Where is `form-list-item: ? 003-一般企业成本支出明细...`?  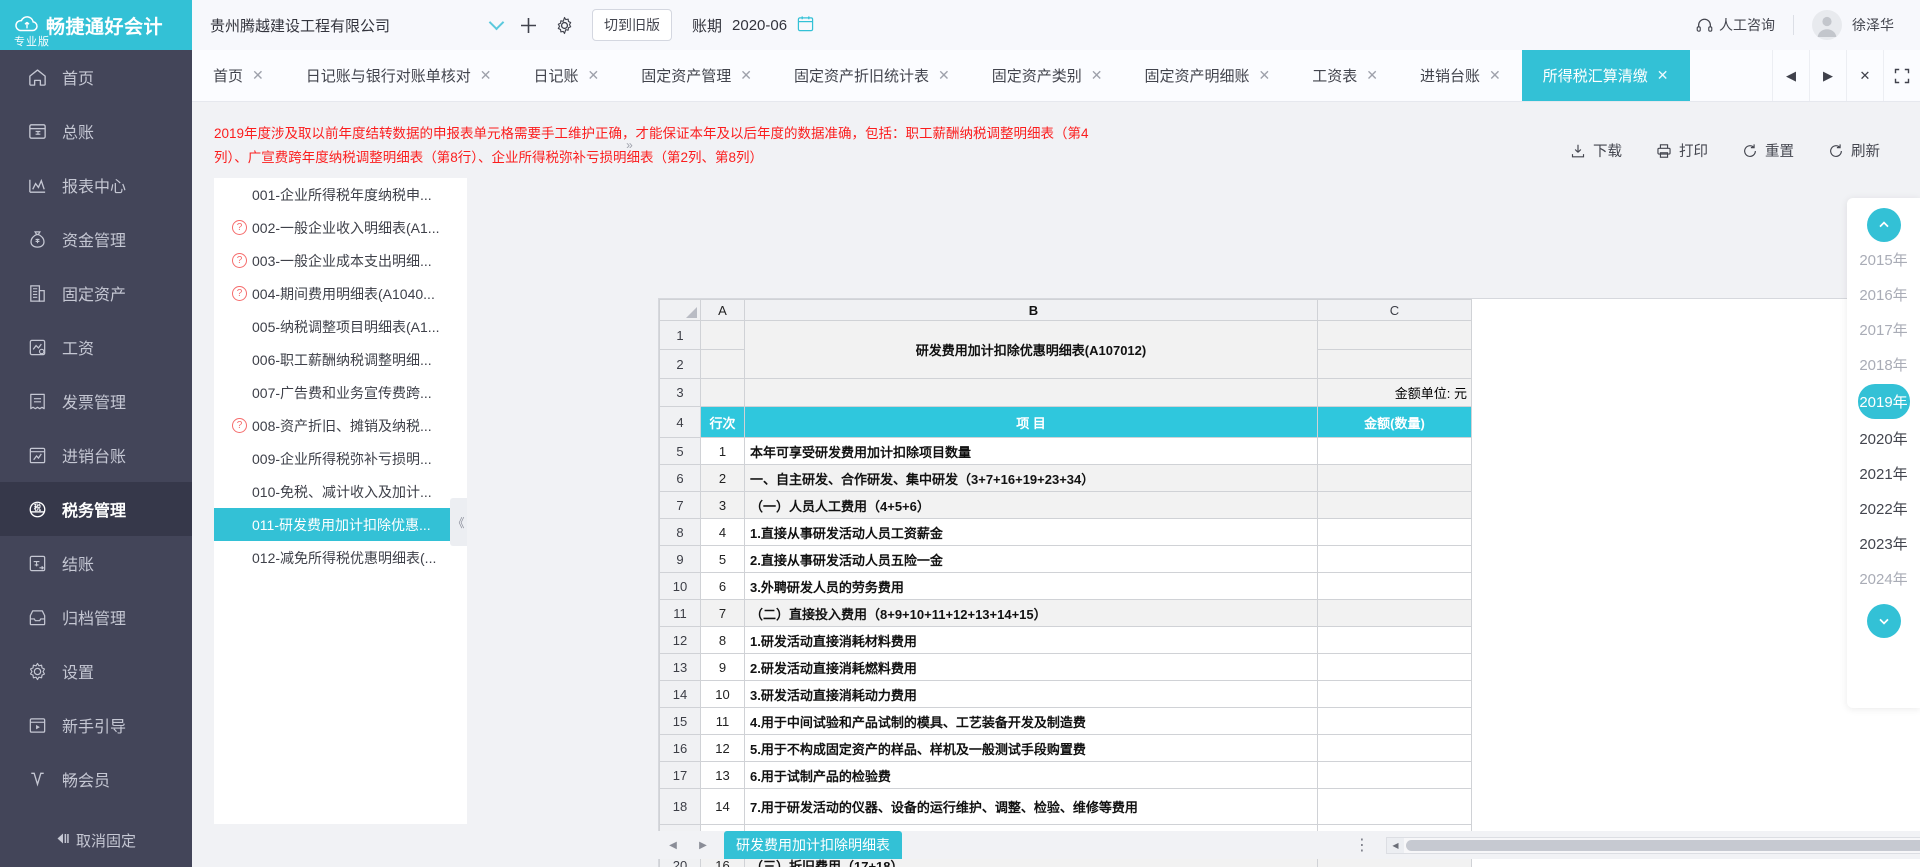
form-list-item: ? 003-一般企业成本支出明细... is located at coordinates (340, 260).